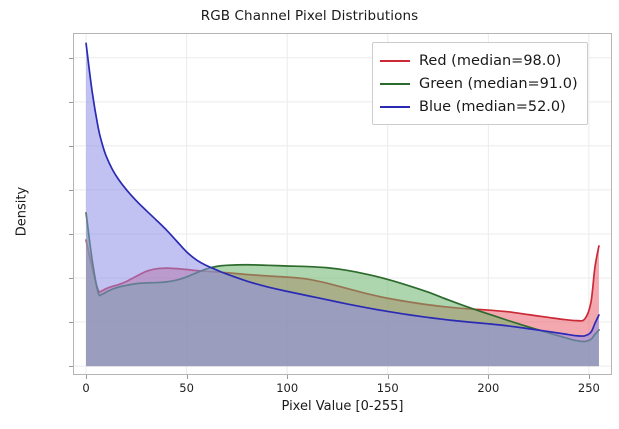 Image resolution: width=619 pixels, height=429 pixels. I want to click on legend-swatch-red, so click(395, 60).